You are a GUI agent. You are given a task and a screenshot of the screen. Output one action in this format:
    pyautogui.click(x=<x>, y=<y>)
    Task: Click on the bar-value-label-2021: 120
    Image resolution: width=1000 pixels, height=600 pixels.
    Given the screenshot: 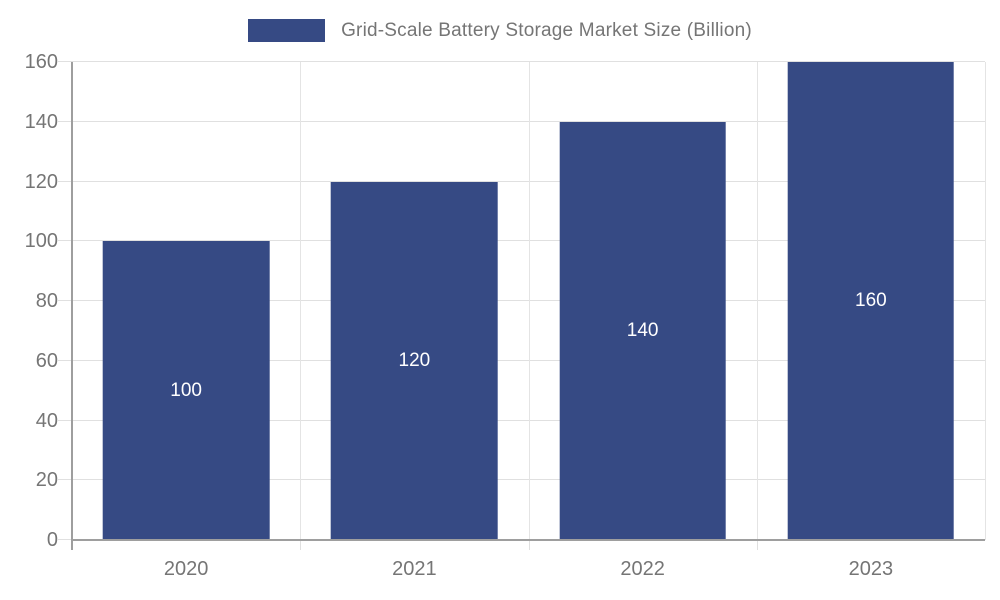 What is the action you would take?
    pyautogui.click(x=414, y=360)
    